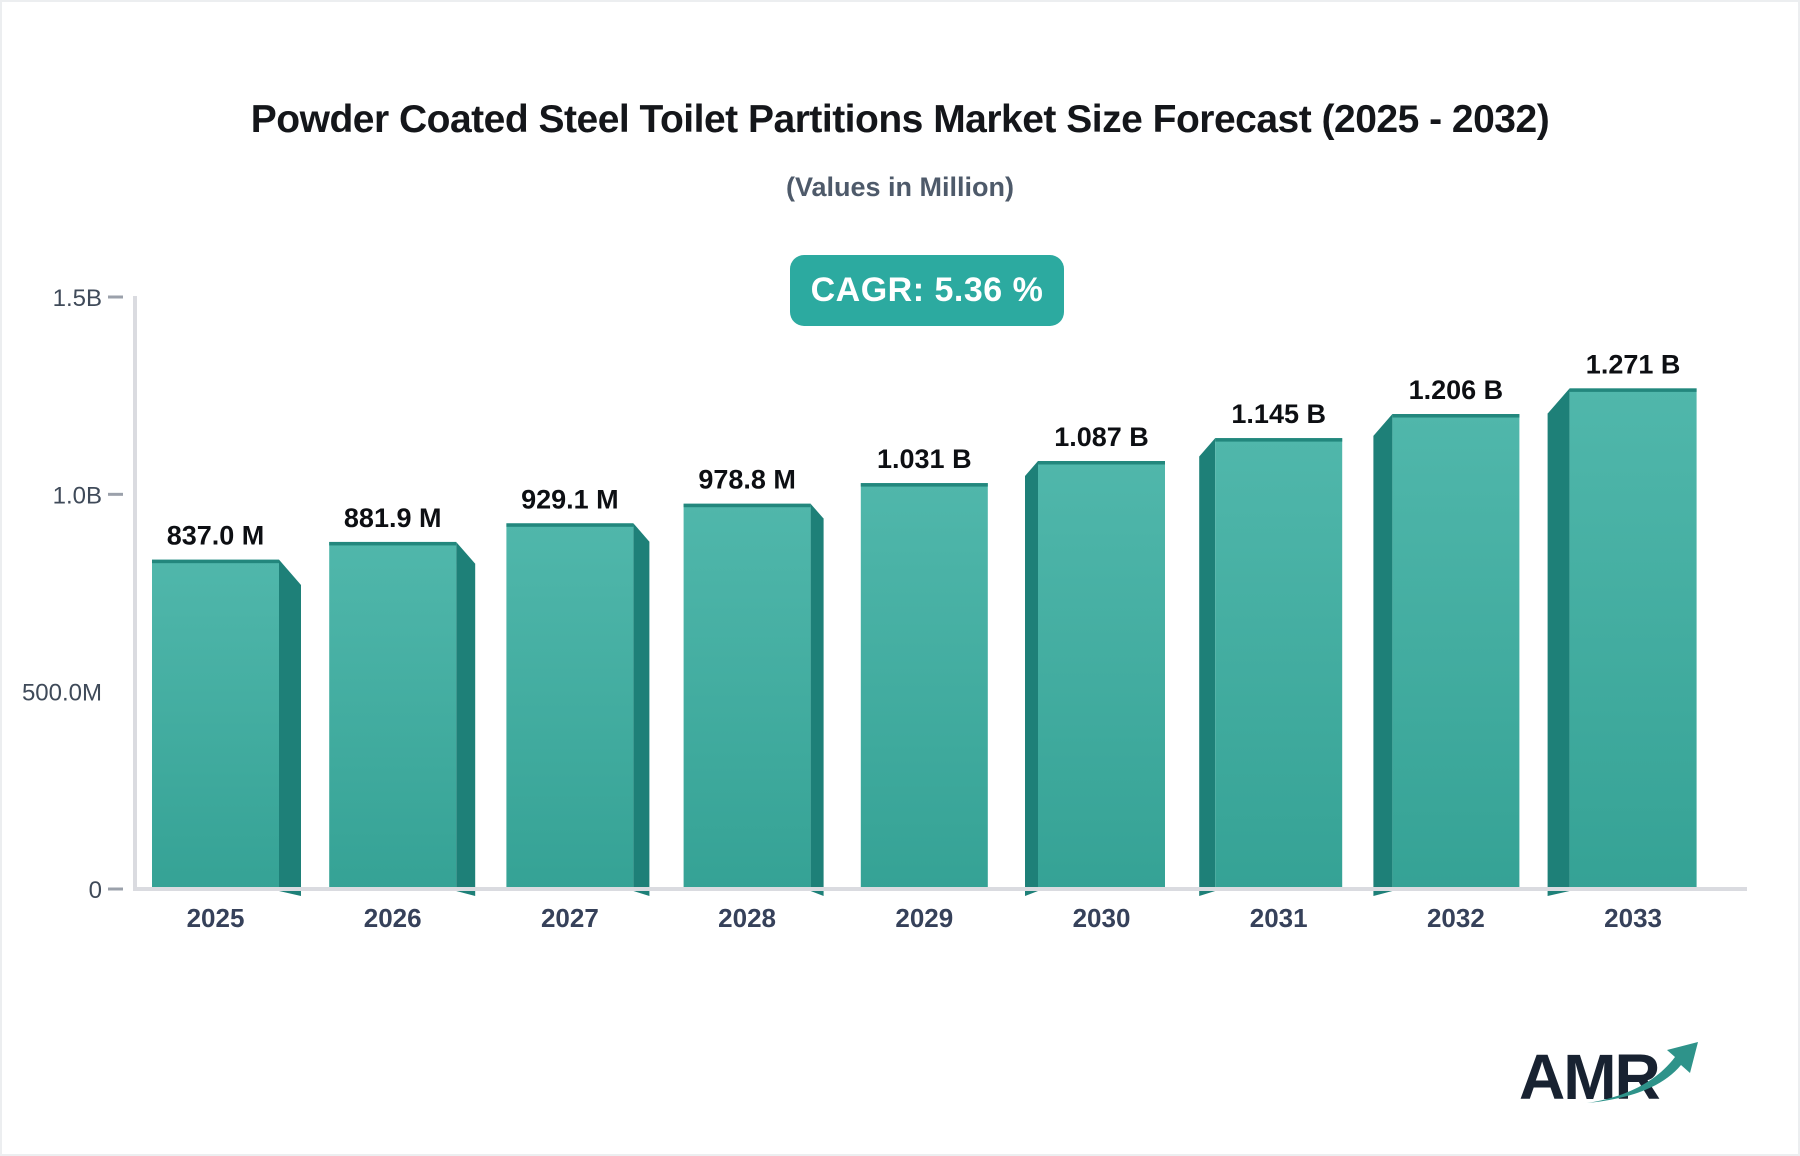  Describe the element at coordinates (747, 918) in the screenshot. I see `x-axis-label: 2028` at that location.